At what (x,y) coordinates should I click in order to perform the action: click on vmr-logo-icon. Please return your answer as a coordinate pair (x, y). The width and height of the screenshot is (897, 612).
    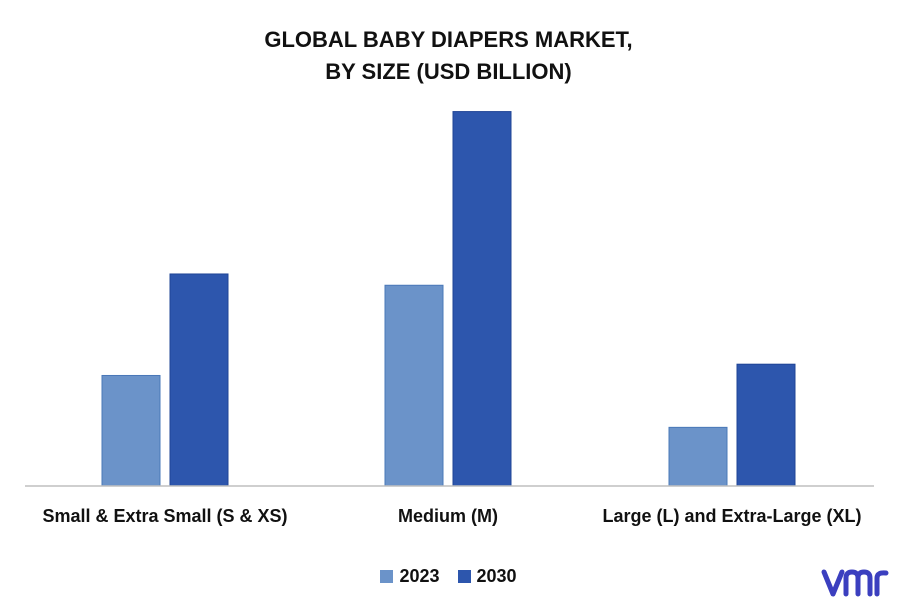
    Looking at the image, I should click on (855, 583).